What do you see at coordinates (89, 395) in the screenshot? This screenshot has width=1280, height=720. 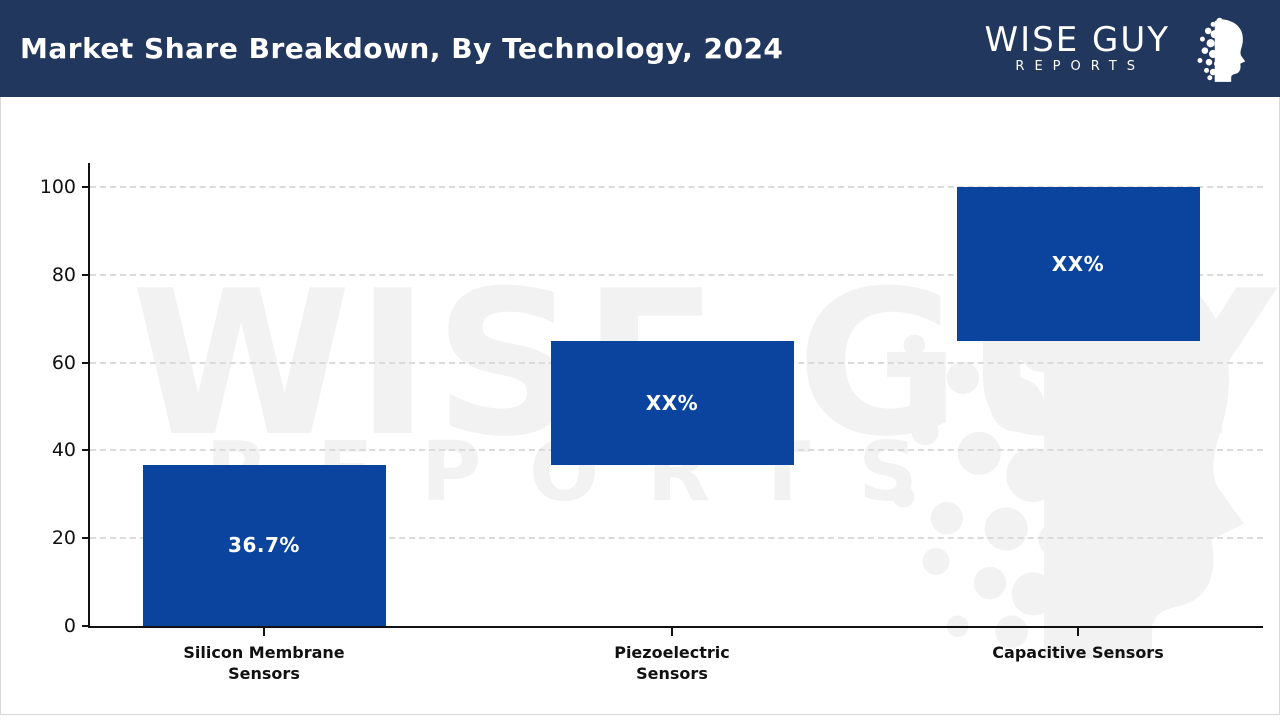 I see `y-axis-line` at bounding box center [89, 395].